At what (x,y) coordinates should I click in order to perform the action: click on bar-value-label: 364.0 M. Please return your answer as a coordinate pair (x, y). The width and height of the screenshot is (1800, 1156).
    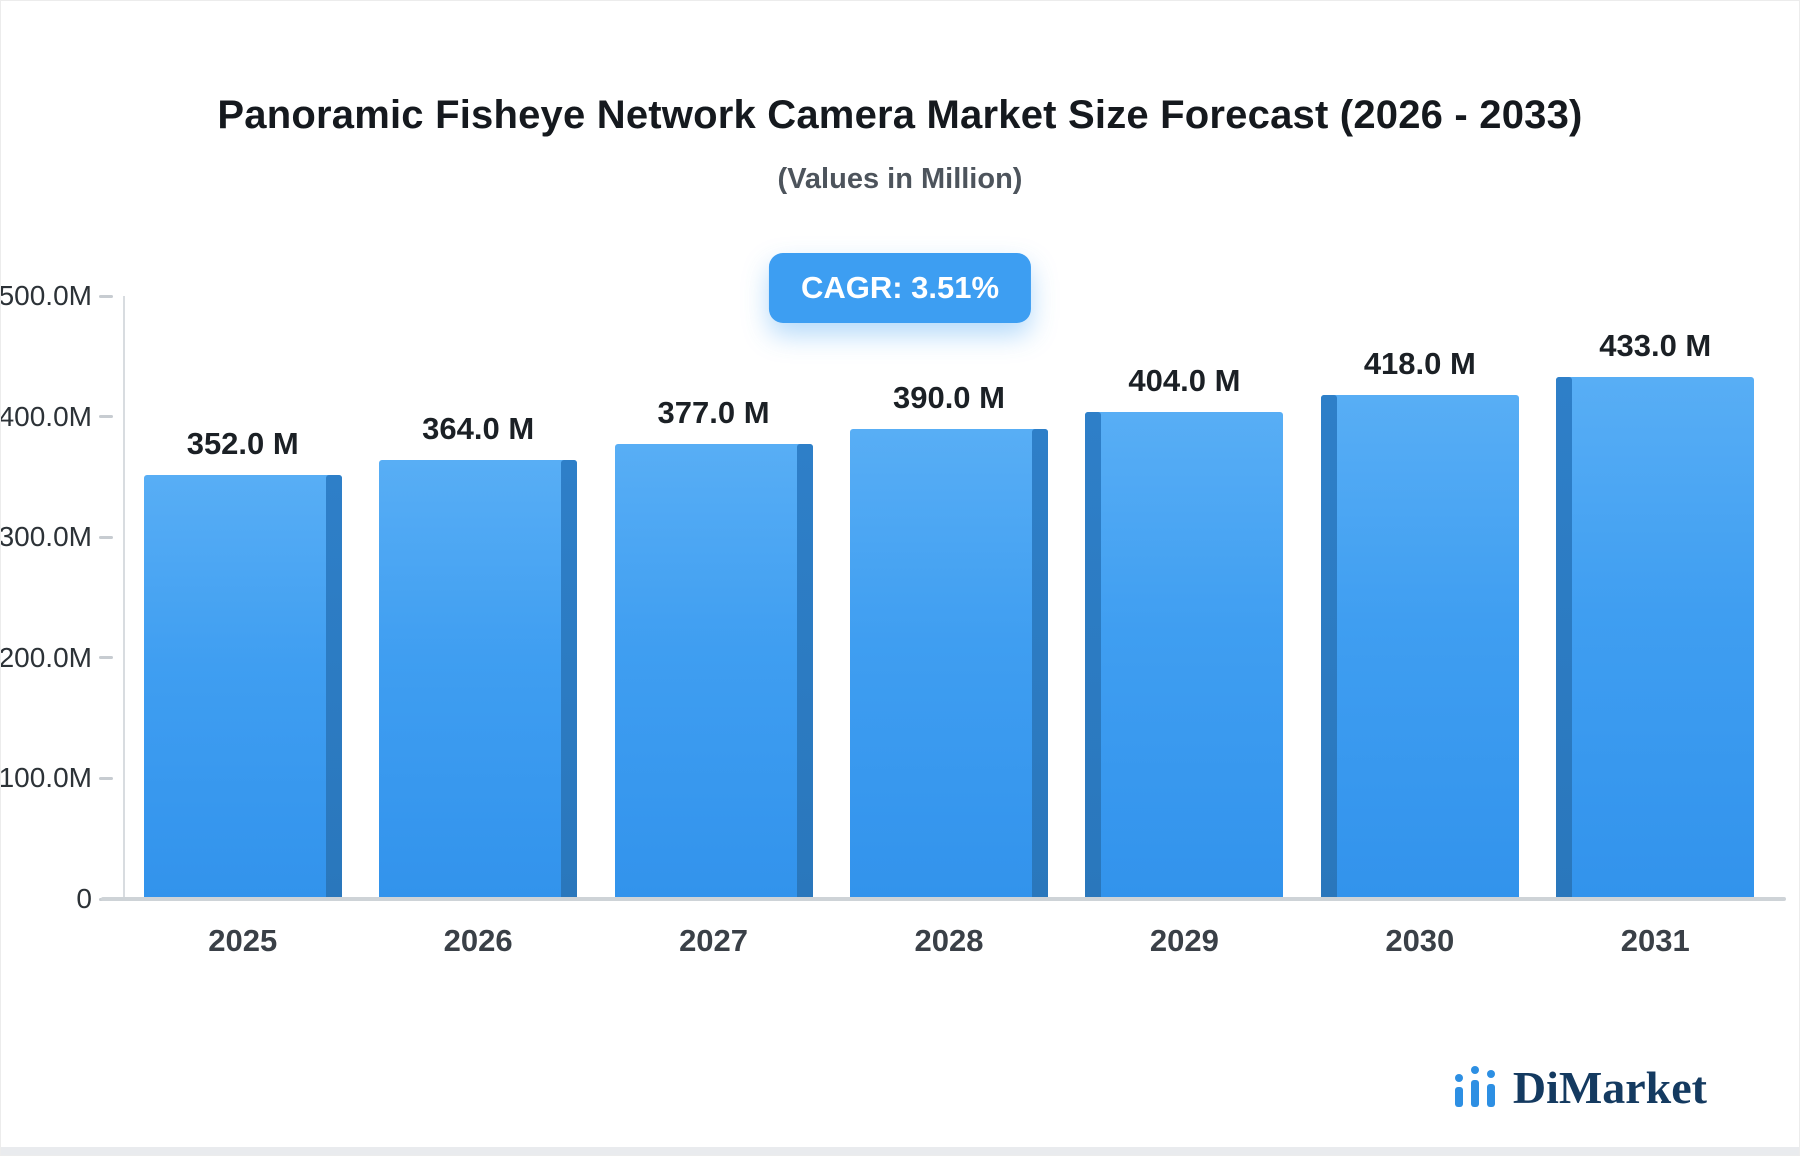
    Looking at the image, I should click on (478, 429).